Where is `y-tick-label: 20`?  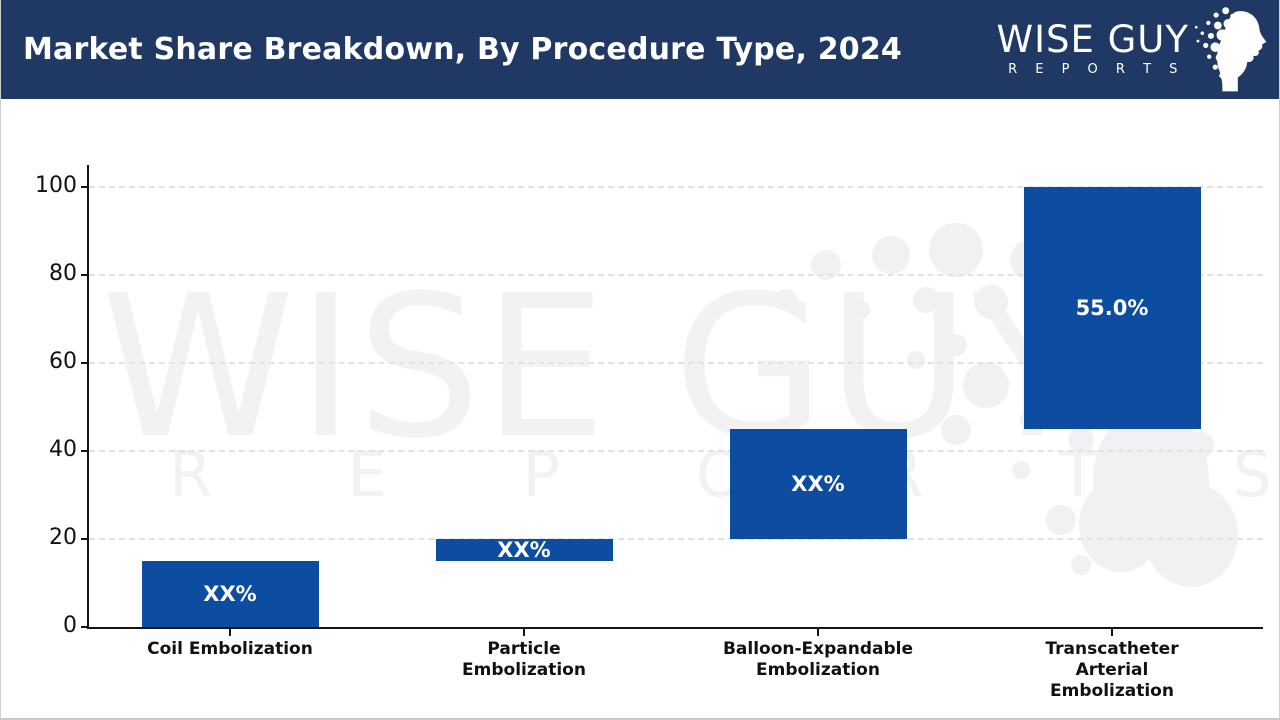 y-tick-label: 20 is located at coordinates (63, 537).